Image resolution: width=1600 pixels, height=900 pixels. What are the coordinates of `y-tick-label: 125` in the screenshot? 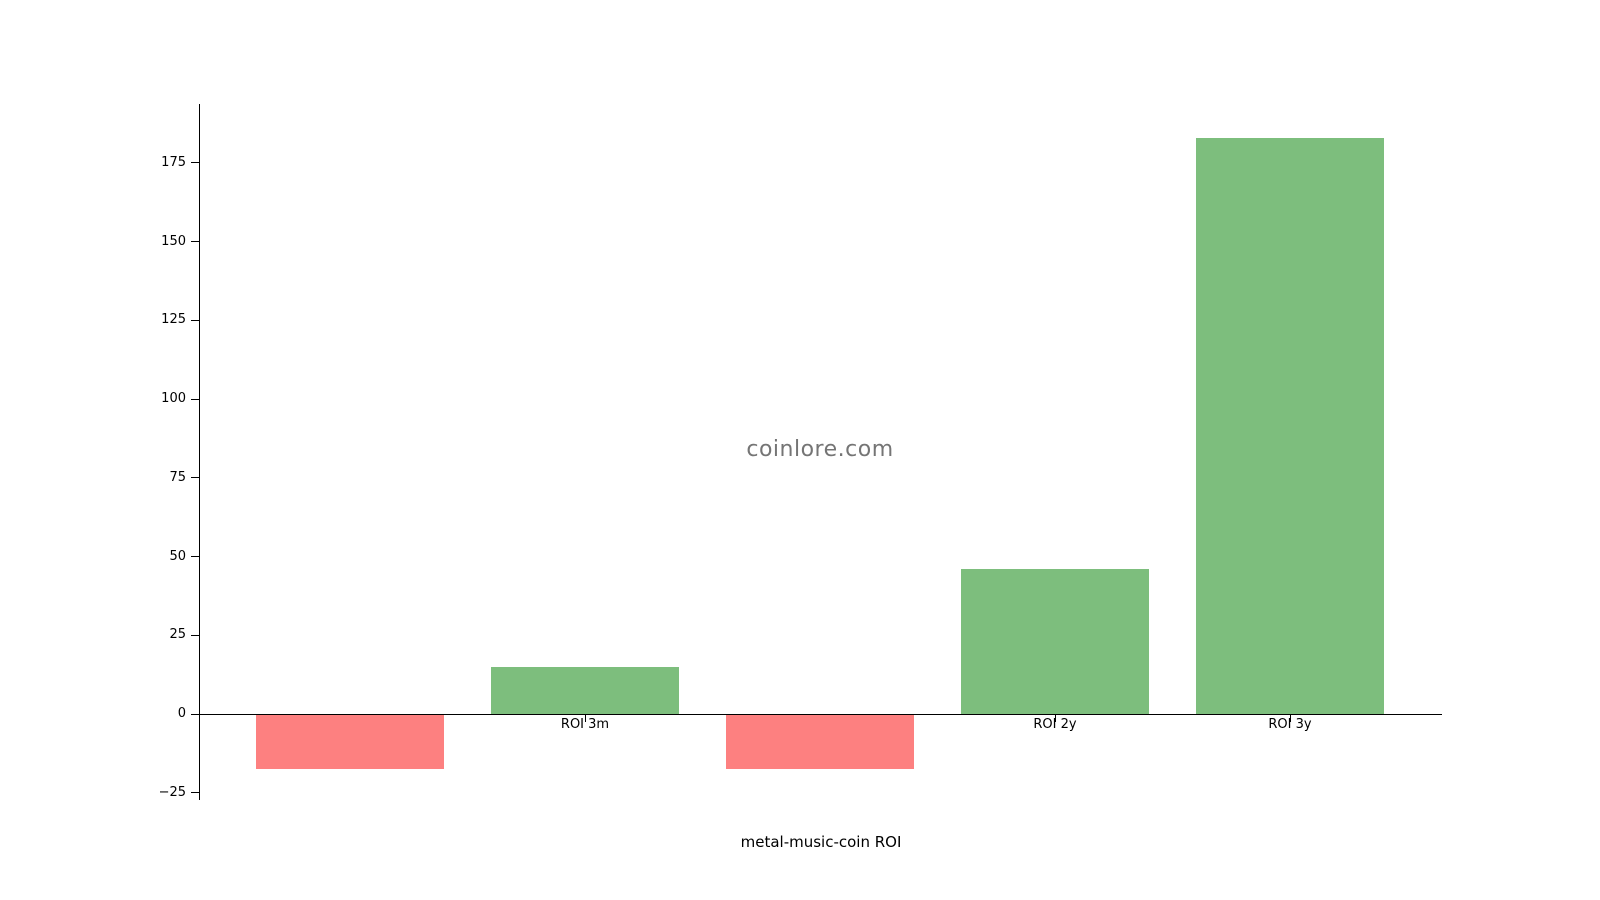 It's located at (173, 320).